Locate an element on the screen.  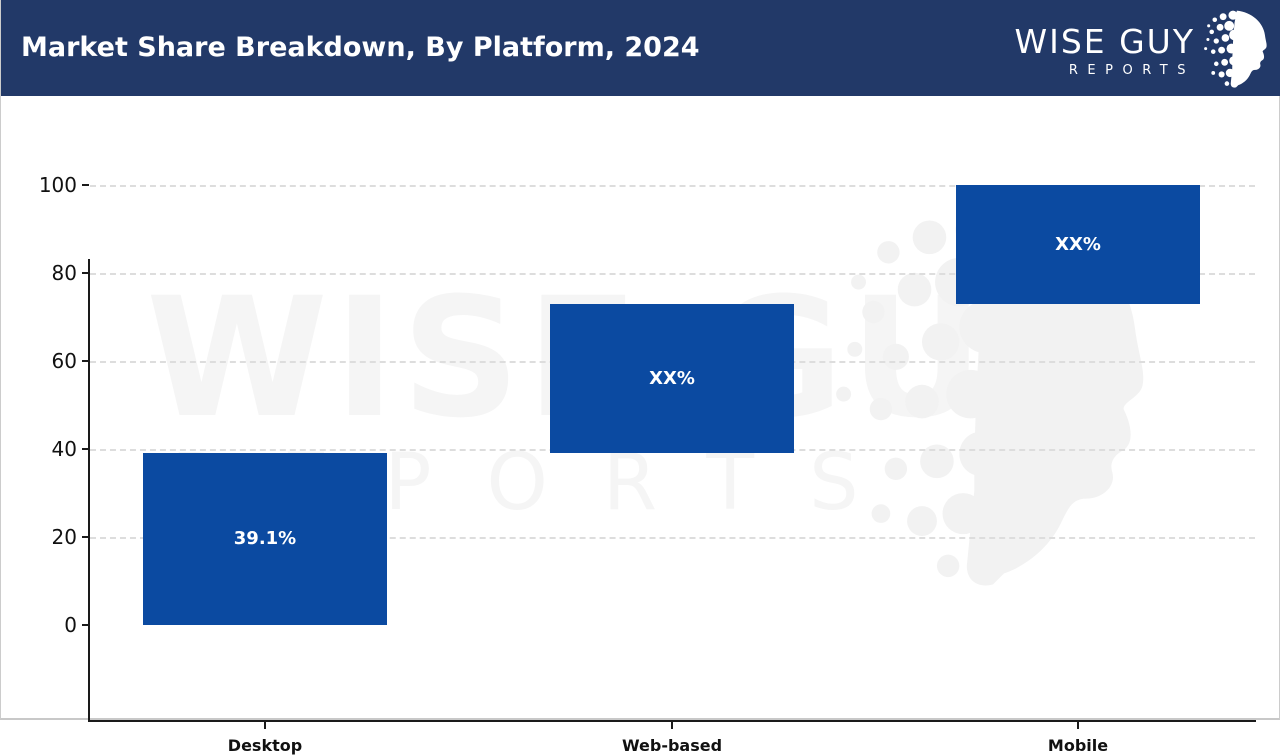
category-label-web-based: Web-based is located at coordinates (672, 745).